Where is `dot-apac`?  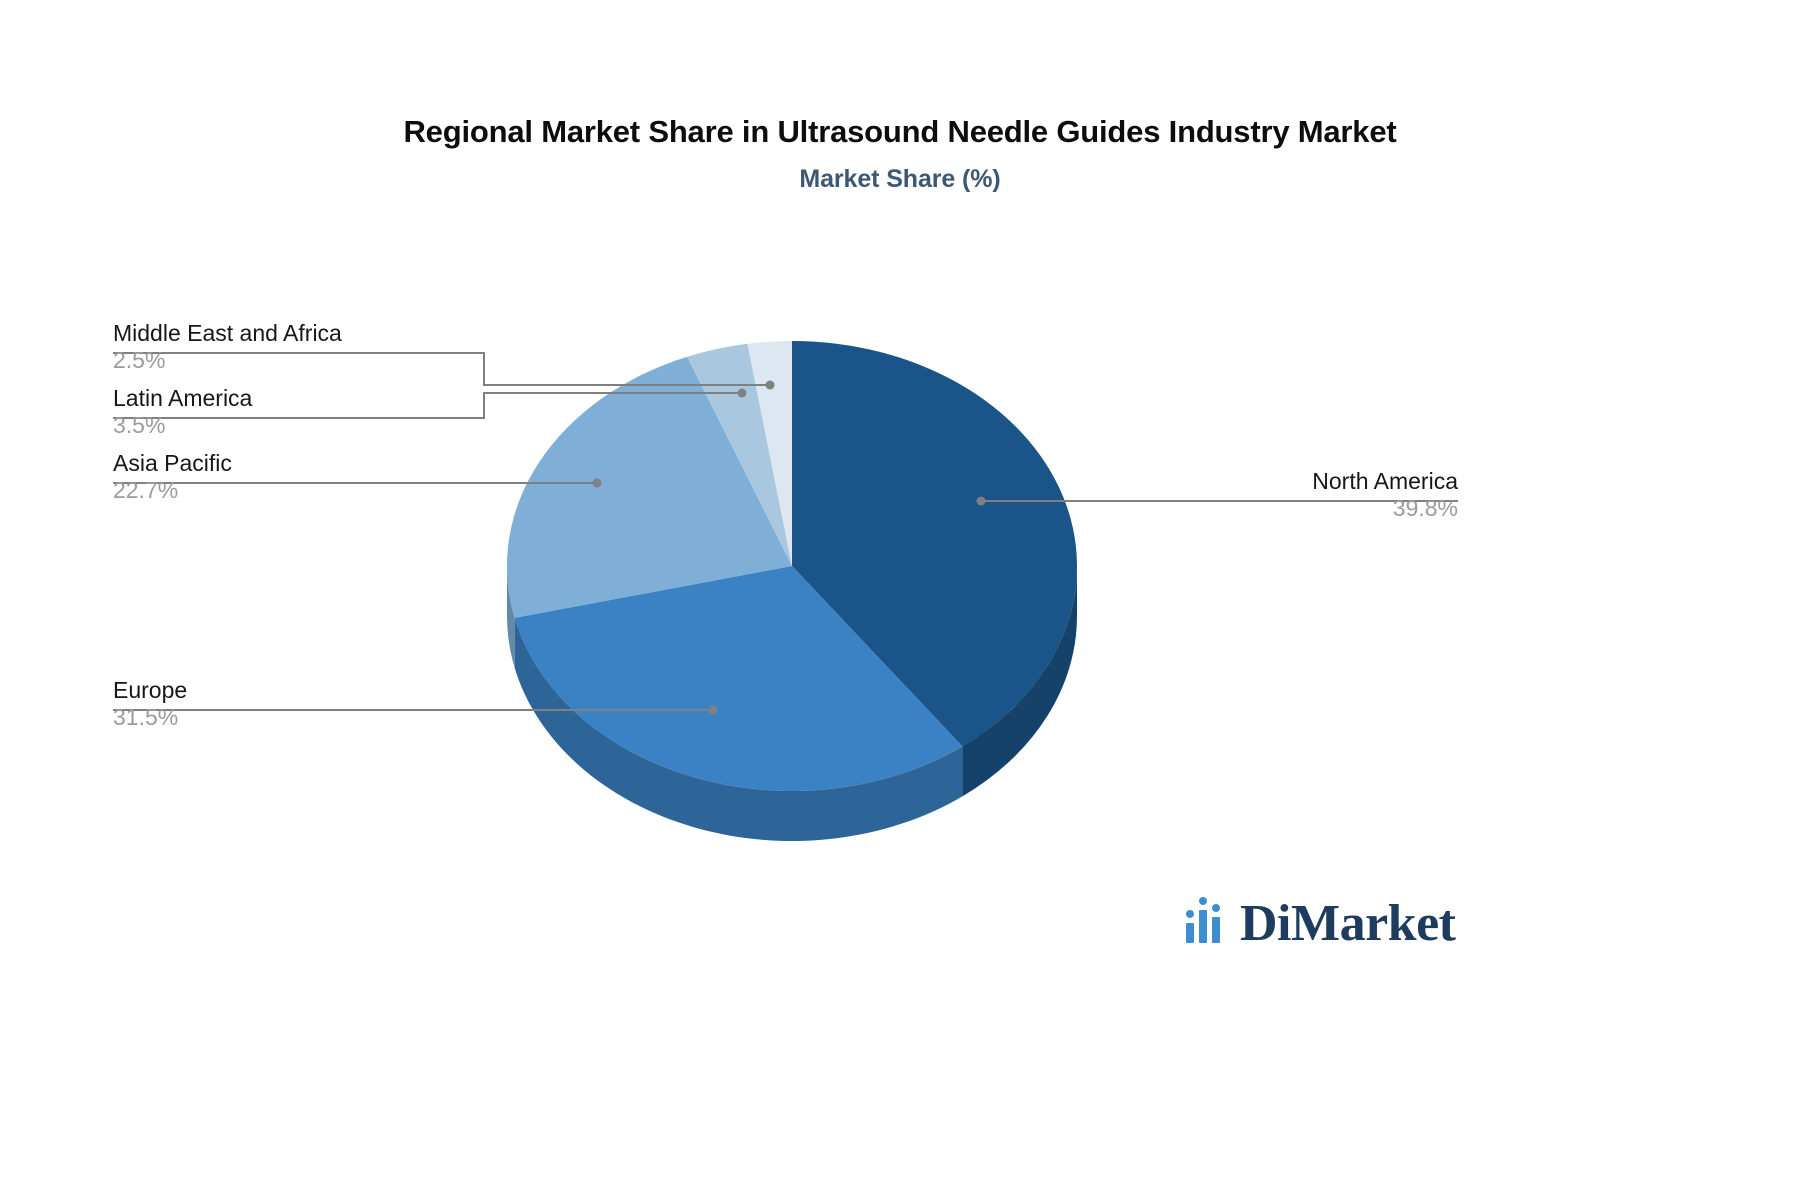 dot-apac is located at coordinates (597, 483).